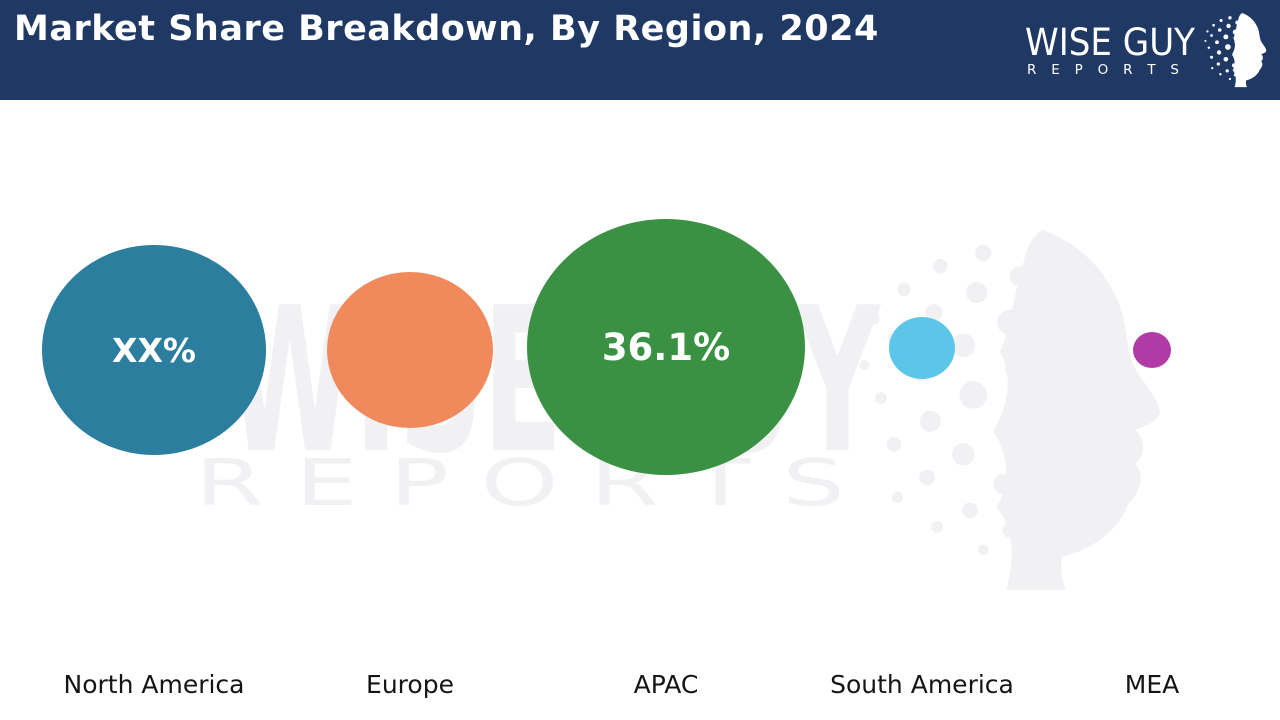 The image size is (1280, 720). I want to click on watermark-head-icon, so click(1009, 409).